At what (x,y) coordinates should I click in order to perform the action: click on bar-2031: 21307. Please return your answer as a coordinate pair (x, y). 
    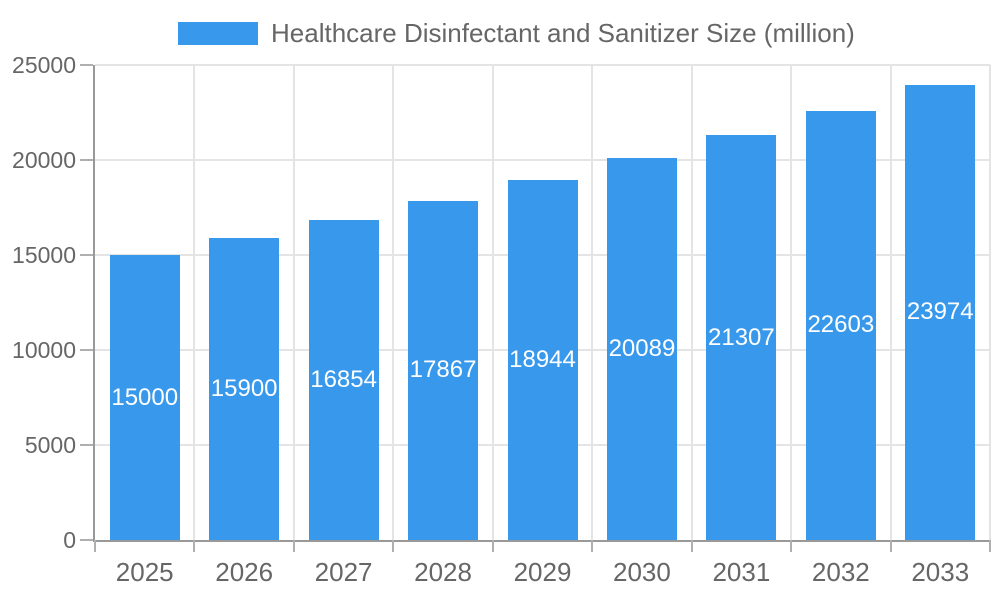
    Looking at the image, I should click on (741, 337).